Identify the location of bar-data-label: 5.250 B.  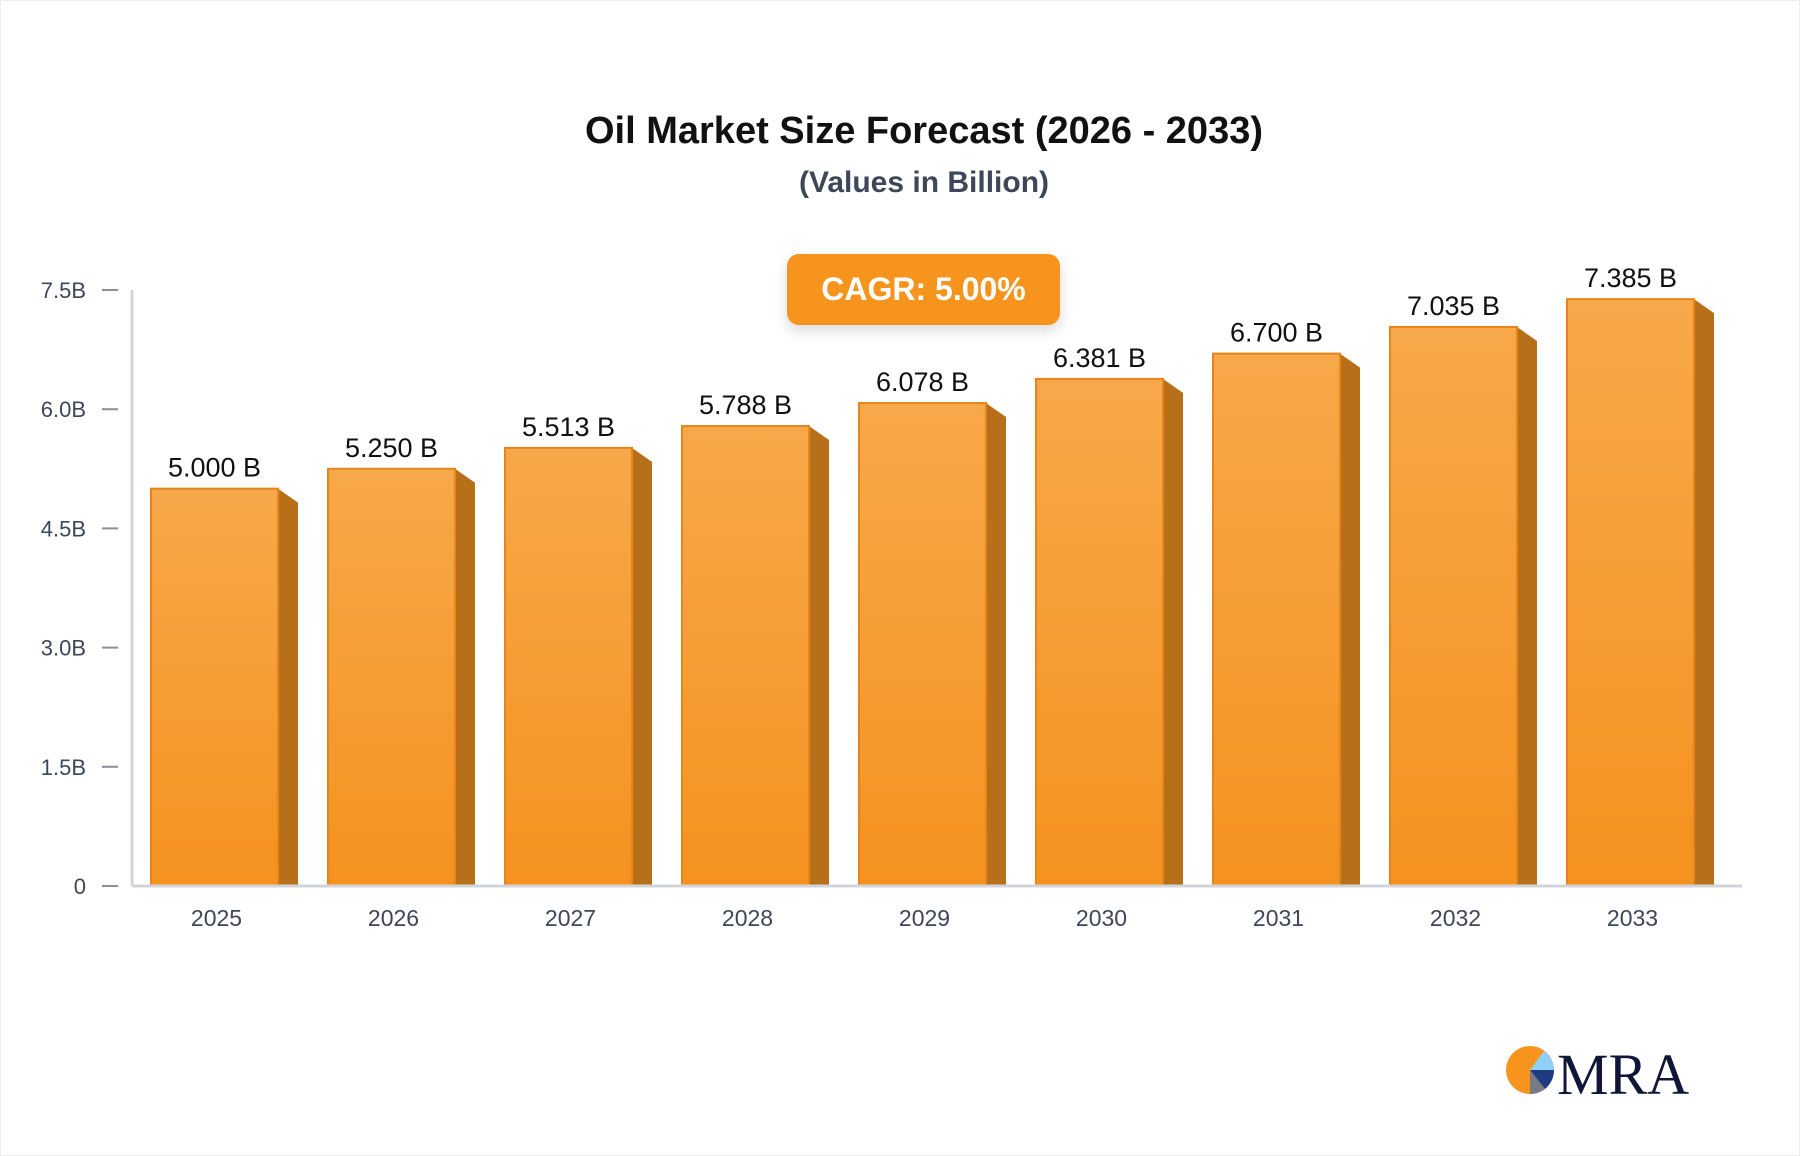
(391, 448).